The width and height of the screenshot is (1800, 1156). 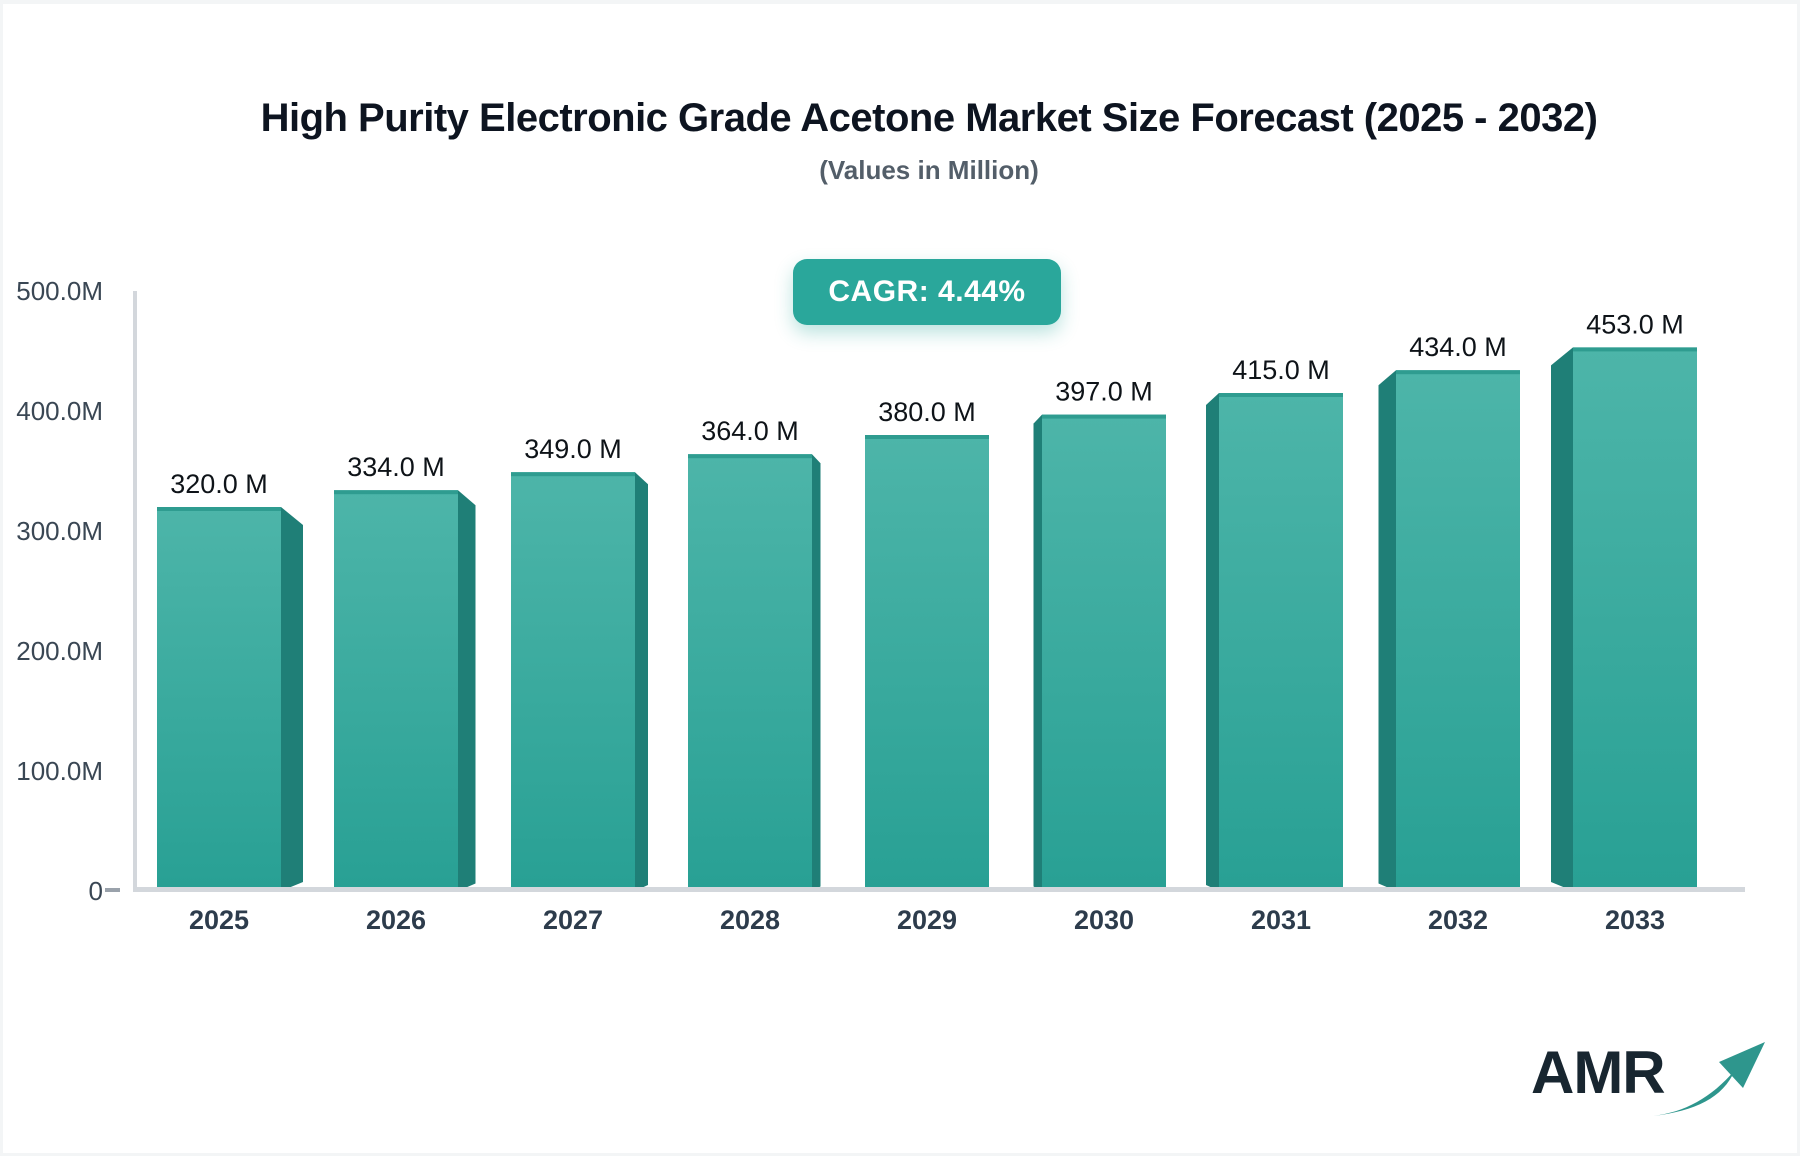 What do you see at coordinates (59, 291) in the screenshot?
I see `y-axis-label: 500.0M` at bounding box center [59, 291].